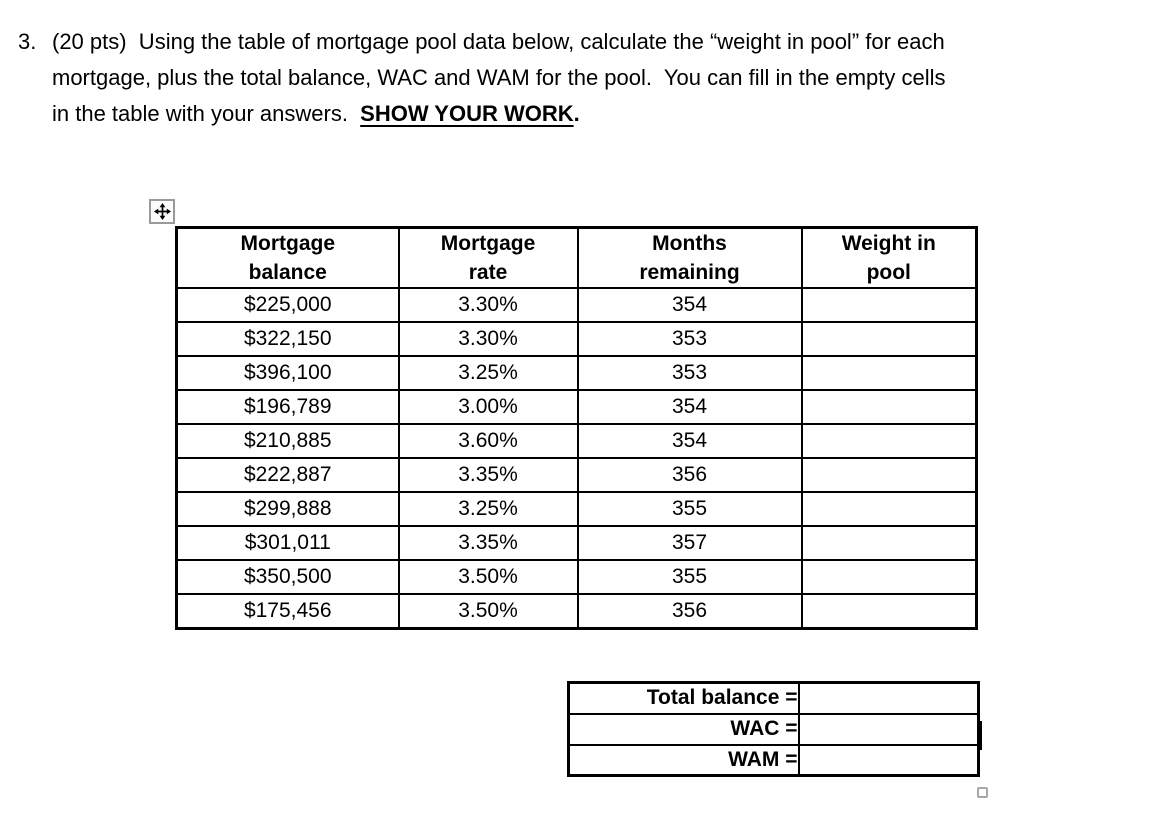 The width and height of the screenshot is (1162, 839). Describe the element at coordinates (287, 339) in the screenshot. I see `balance-cell: $322,150` at that location.